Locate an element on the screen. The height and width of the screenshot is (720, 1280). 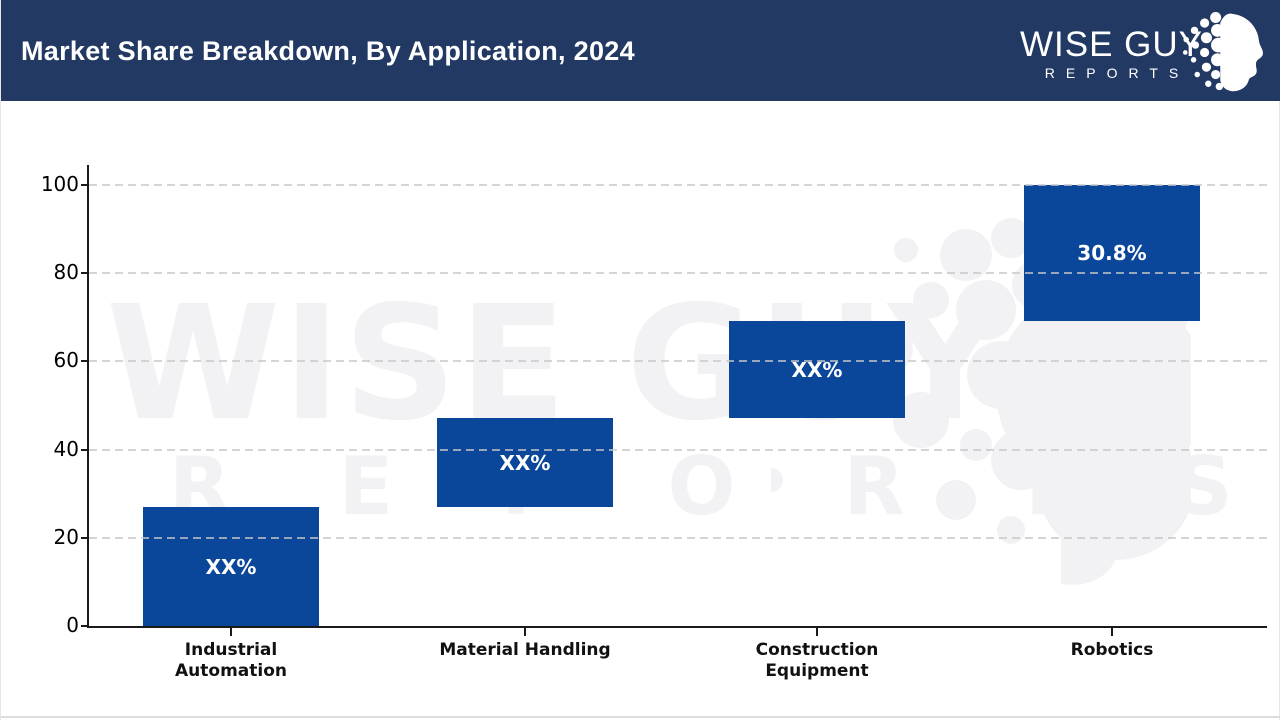
bar-construction-equipment: XX% is located at coordinates (817, 369).